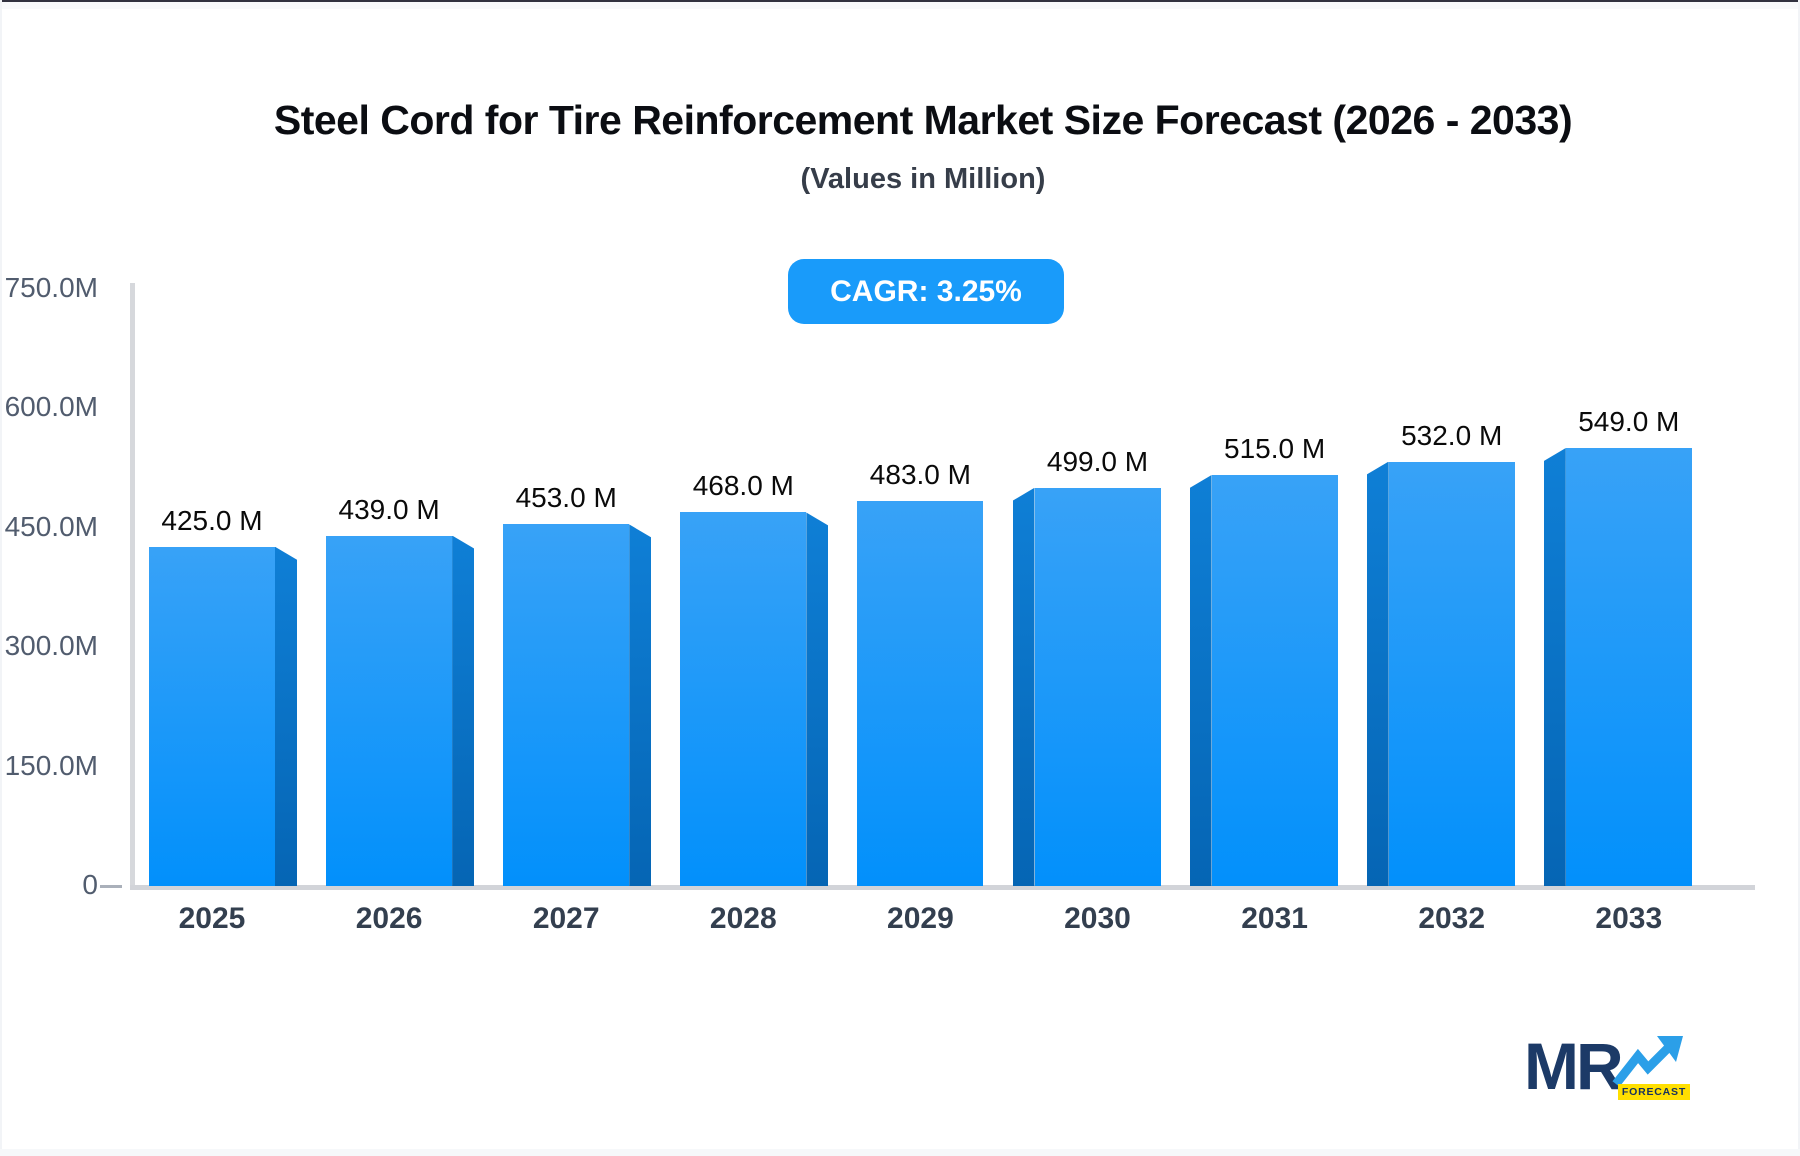 The height and width of the screenshot is (1156, 1800). What do you see at coordinates (1574, 1066) in the screenshot?
I see `logo-mr-text: MR` at bounding box center [1574, 1066].